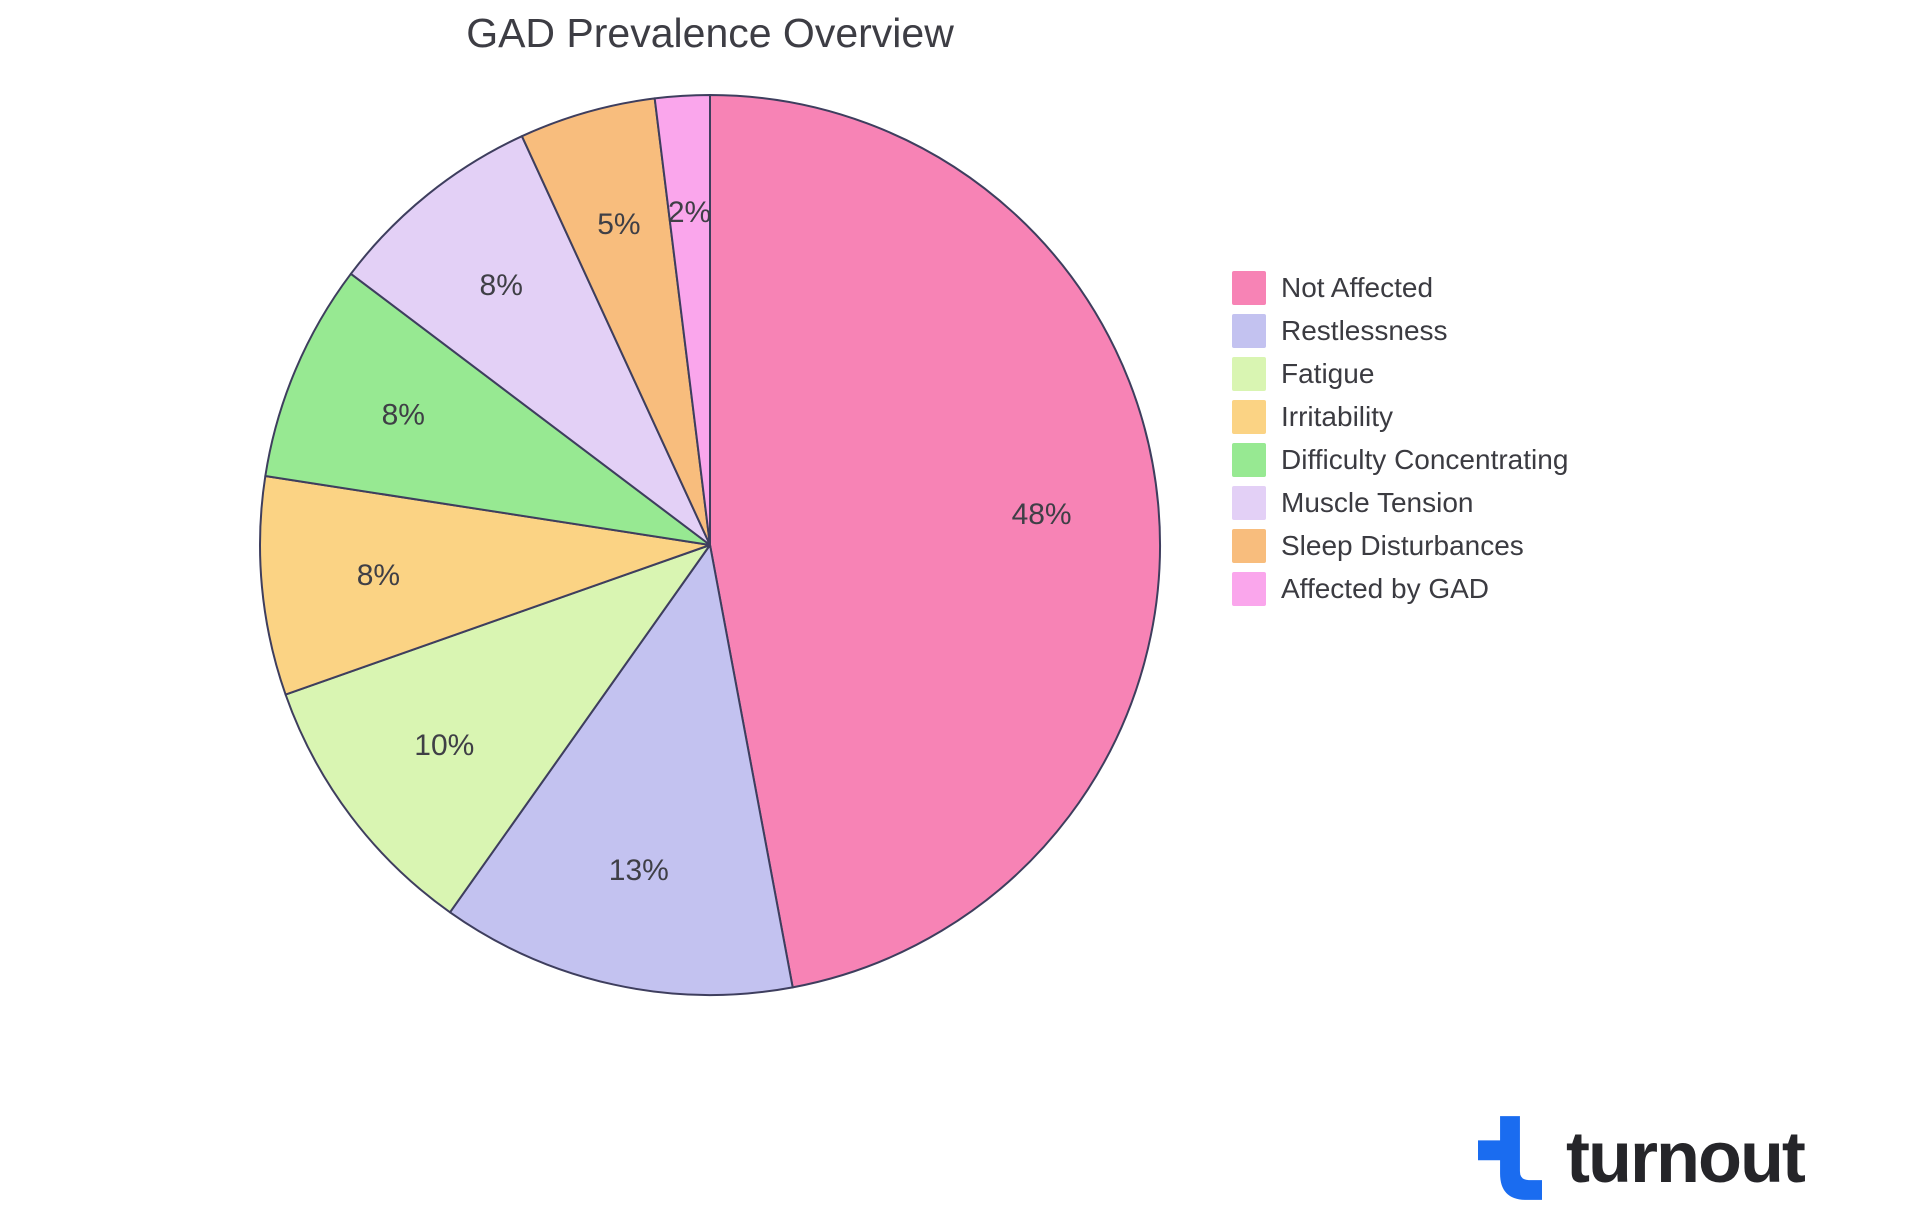 The width and height of the screenshot is (1920, 1215). Describe the element at coordinates (1400, 373) in the screenshot. I see `legend-item: Fatigue` at that location.